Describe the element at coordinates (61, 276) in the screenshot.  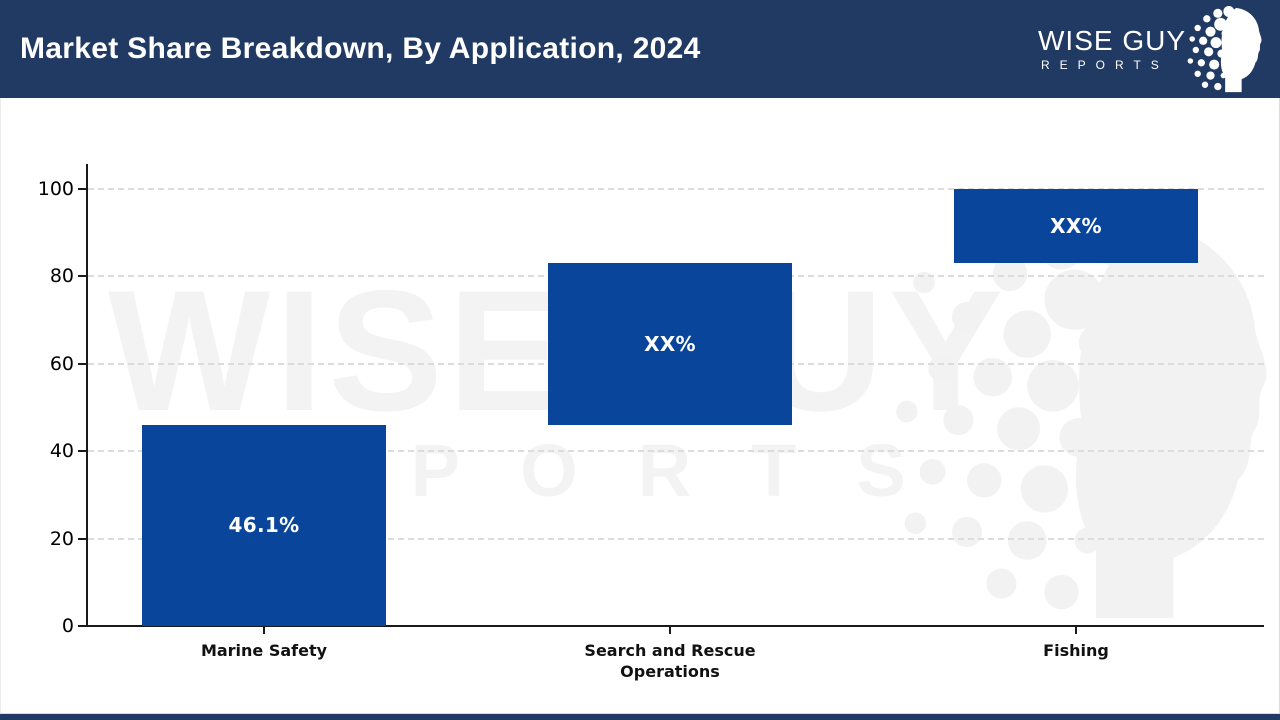
I see `y-axis-tick-label: 80` at that location.